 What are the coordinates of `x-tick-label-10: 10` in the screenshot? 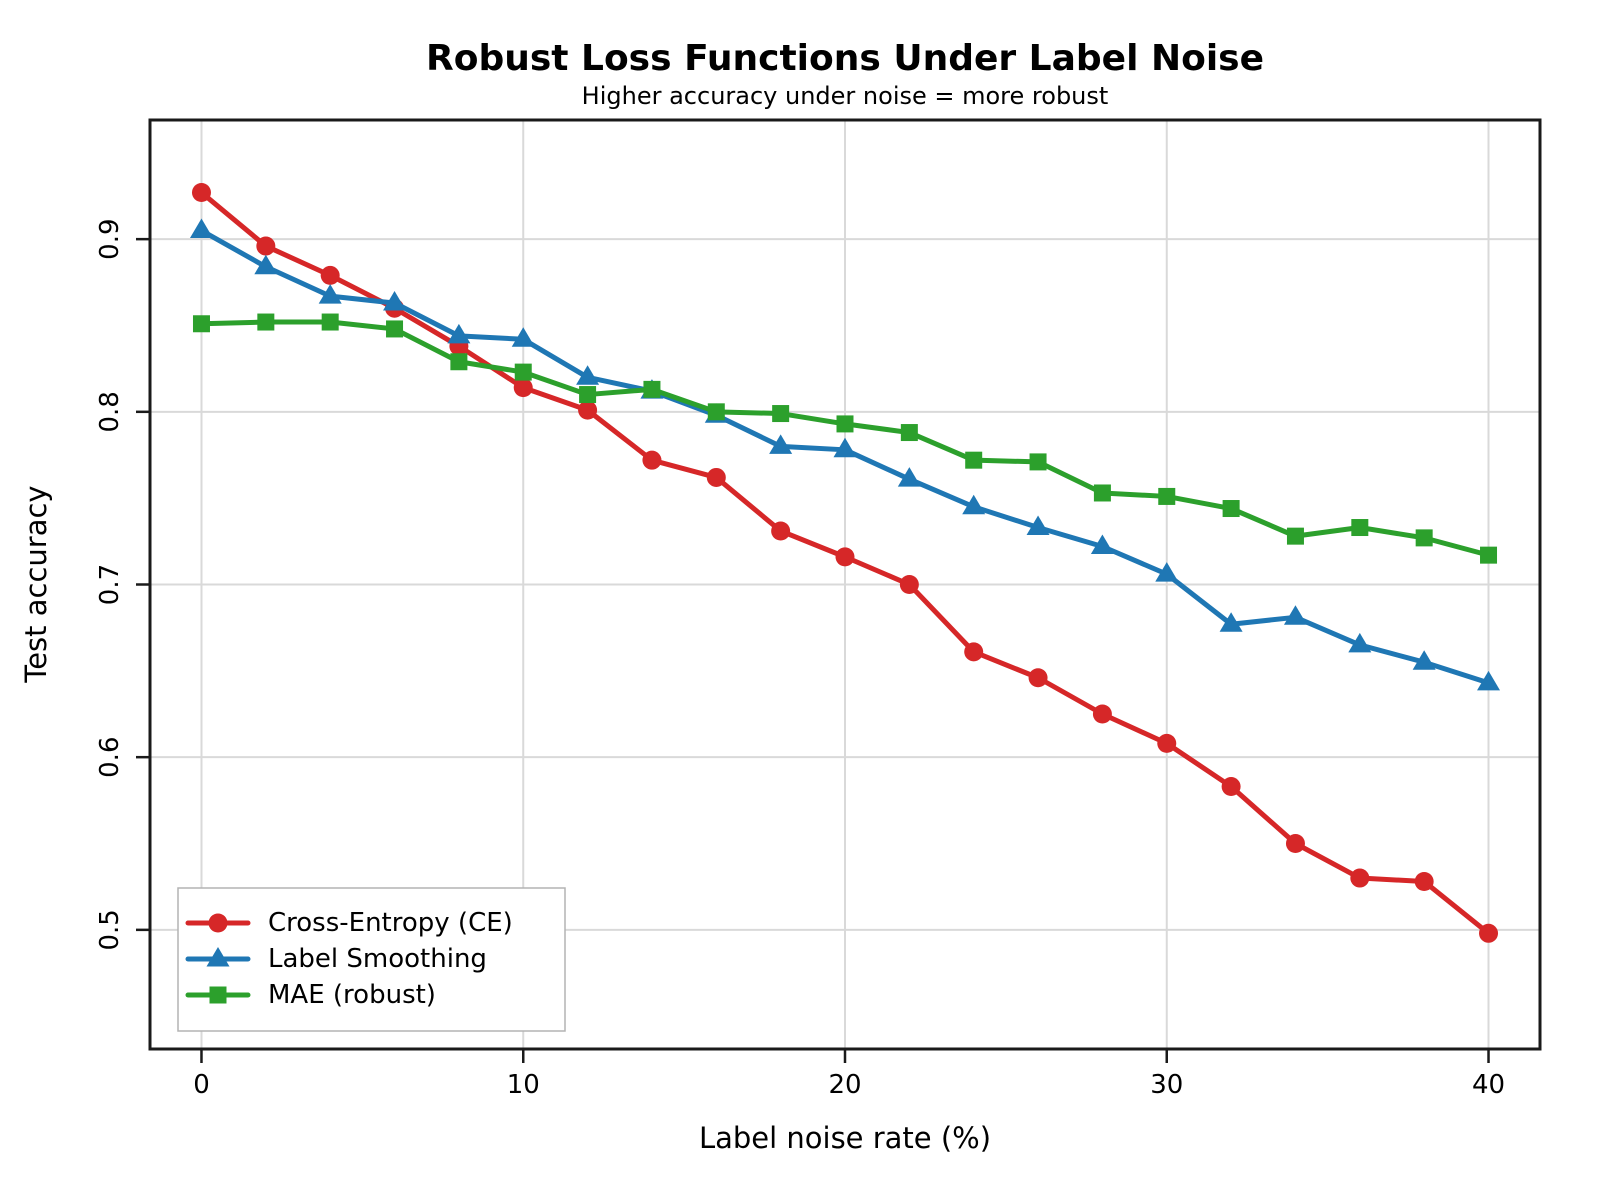 It's located at (523, 1085).